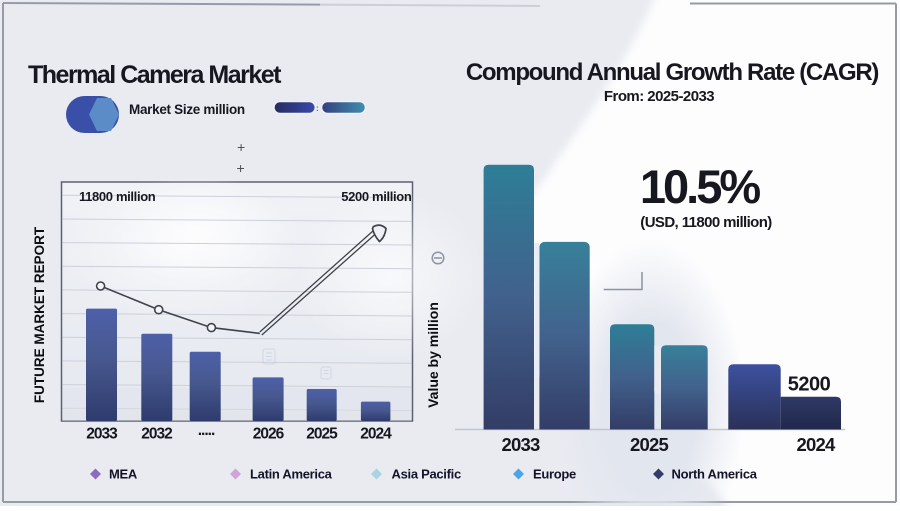 This screenshot has height=511, width=900. What do you see at coordinates (291, 474) in the screenshot?
I see `svg-text: Latin America` at bounding box center [291, 474].